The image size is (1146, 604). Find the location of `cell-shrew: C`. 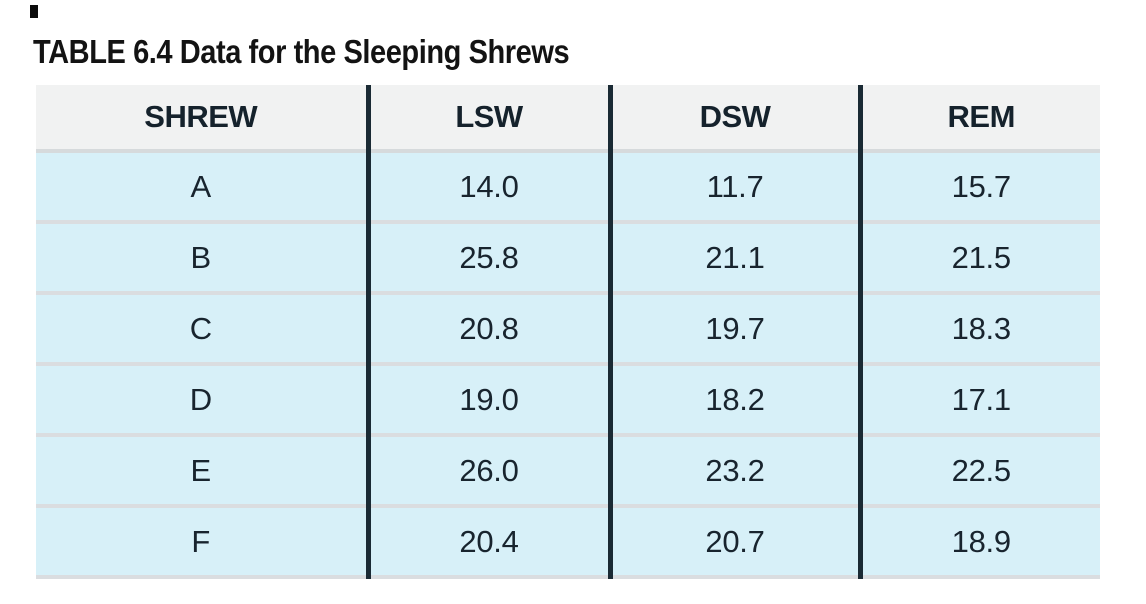

cell-shrew: C is located at coordinates (202, 329).